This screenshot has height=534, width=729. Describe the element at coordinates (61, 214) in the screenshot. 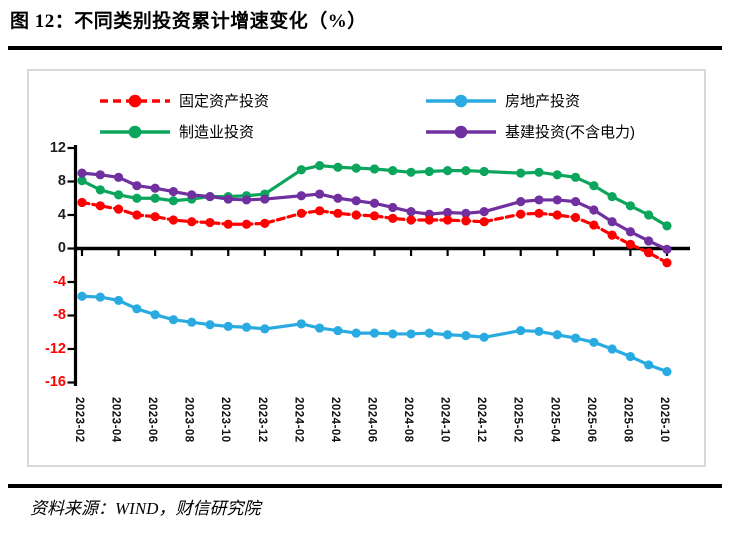

I see `y-tick-label: 4` at that location.